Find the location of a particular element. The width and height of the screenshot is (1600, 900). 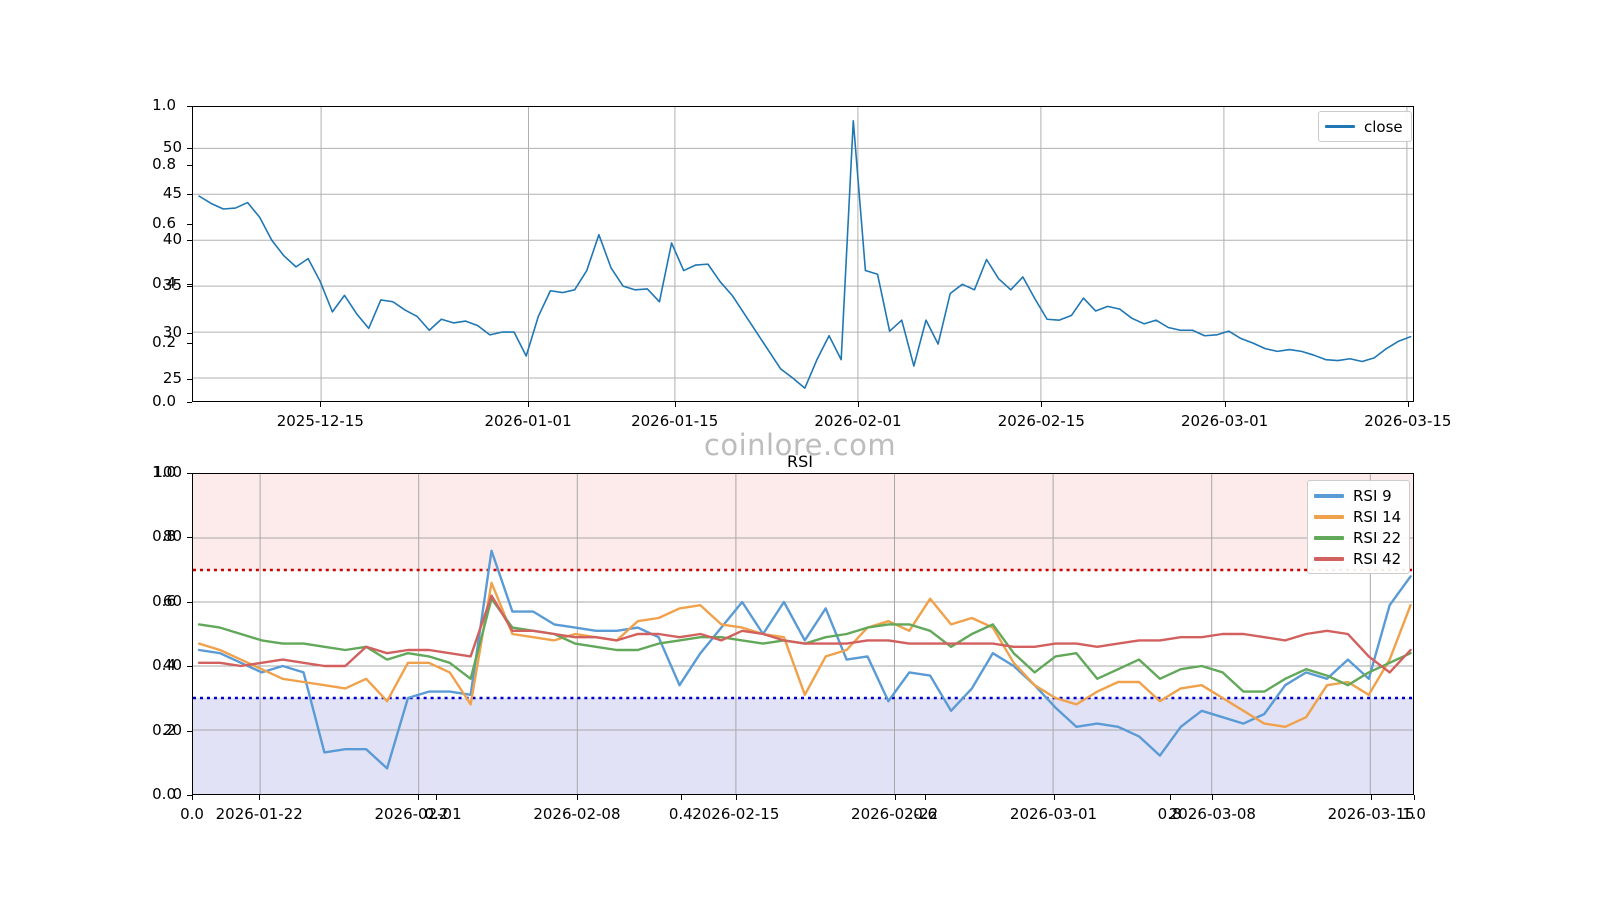

price-legend-item: close is located at coordinates (1364, 126).